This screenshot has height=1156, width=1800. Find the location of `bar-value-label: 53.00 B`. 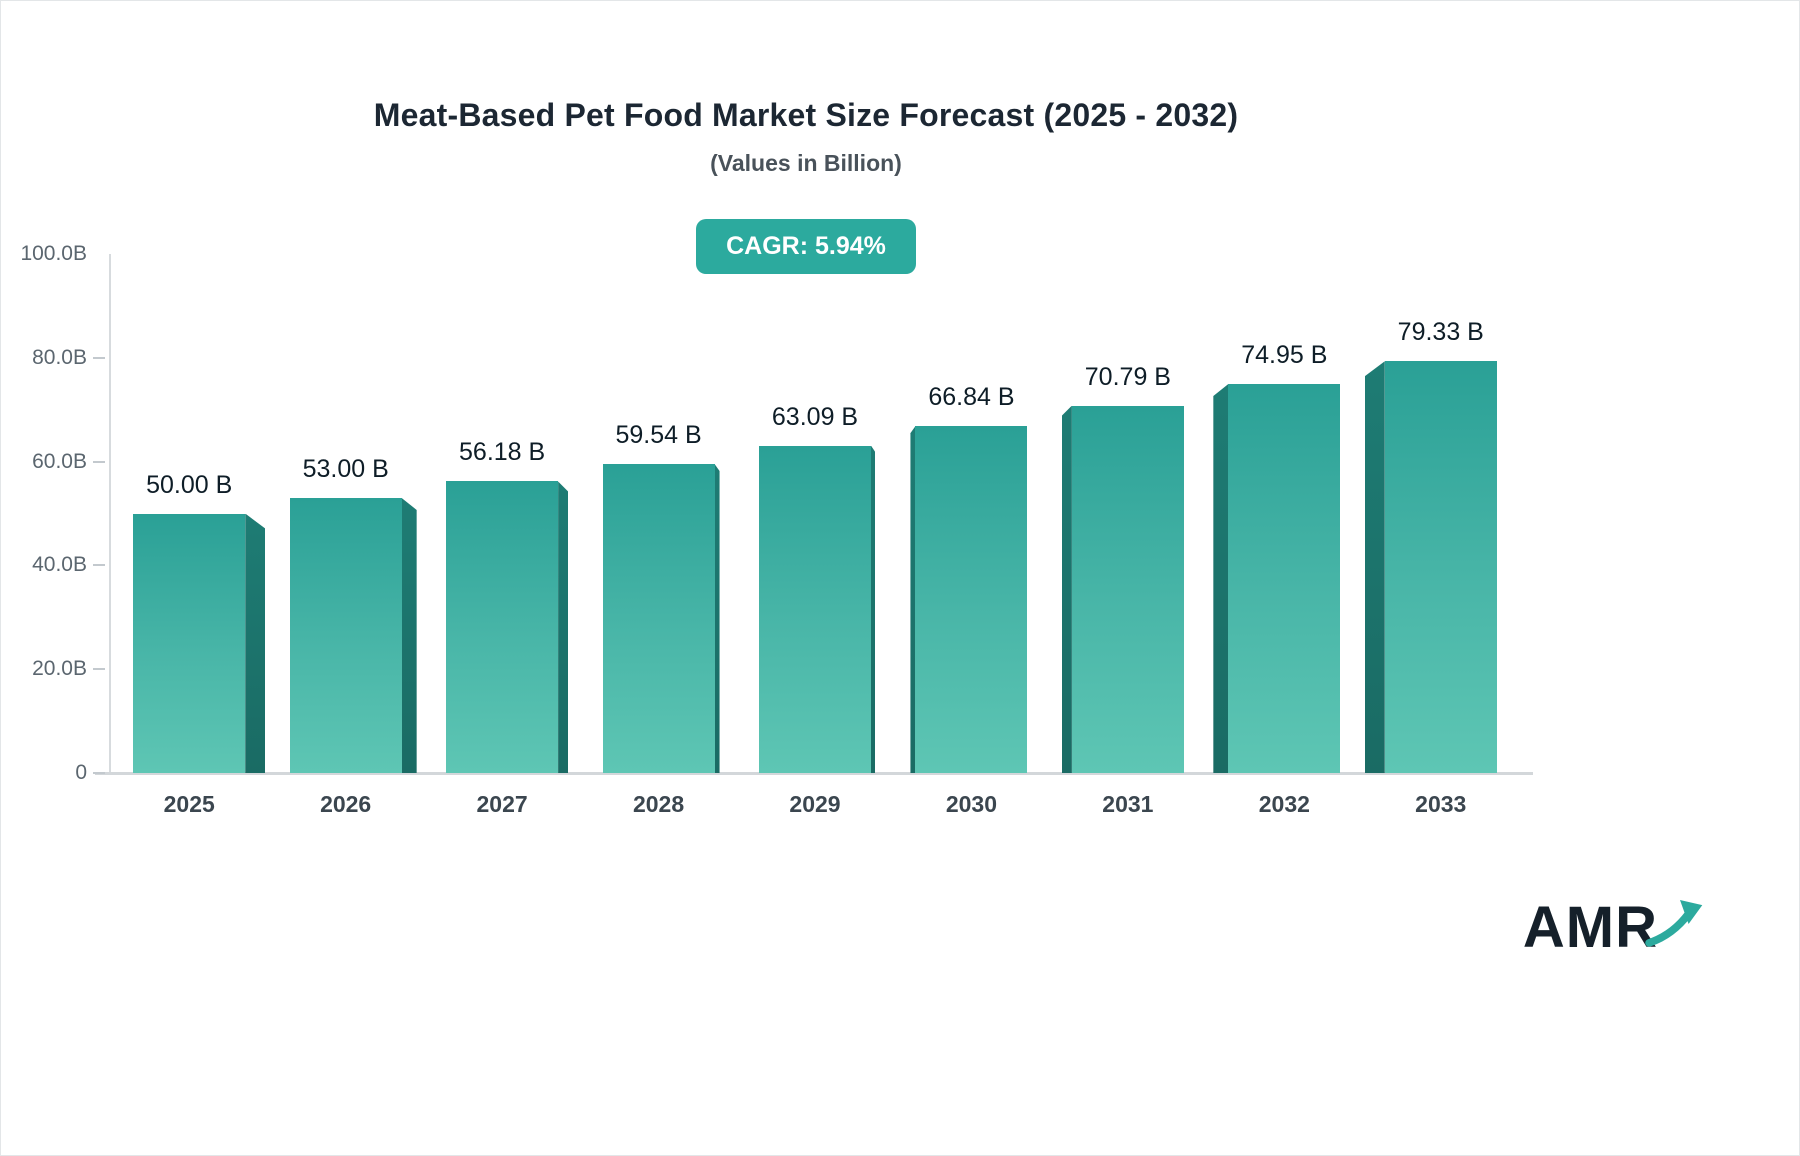

bar-value-label: 53.00 B is located at coordinates (345, 468).